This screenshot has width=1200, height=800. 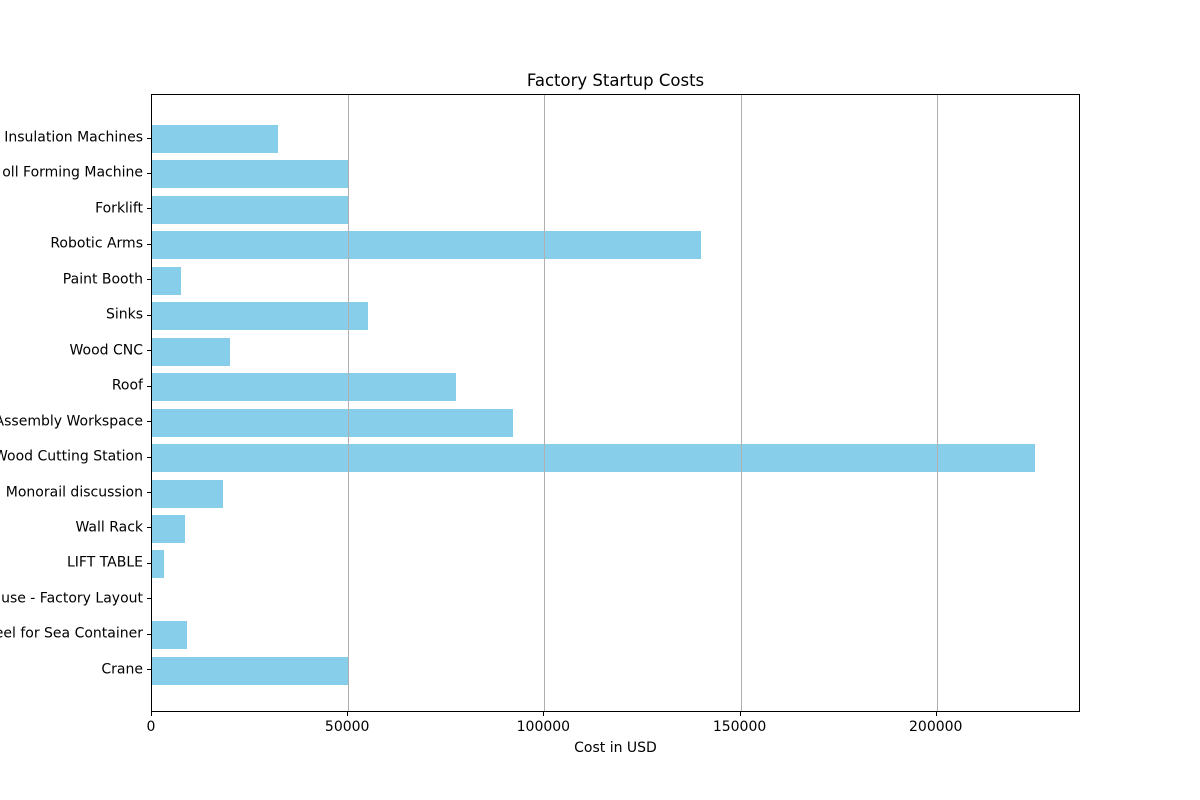 What do you see at coordinates (347, 727) in the screenshot?
I see `x-tick-label: 50000` at bounding box center [347, 727].